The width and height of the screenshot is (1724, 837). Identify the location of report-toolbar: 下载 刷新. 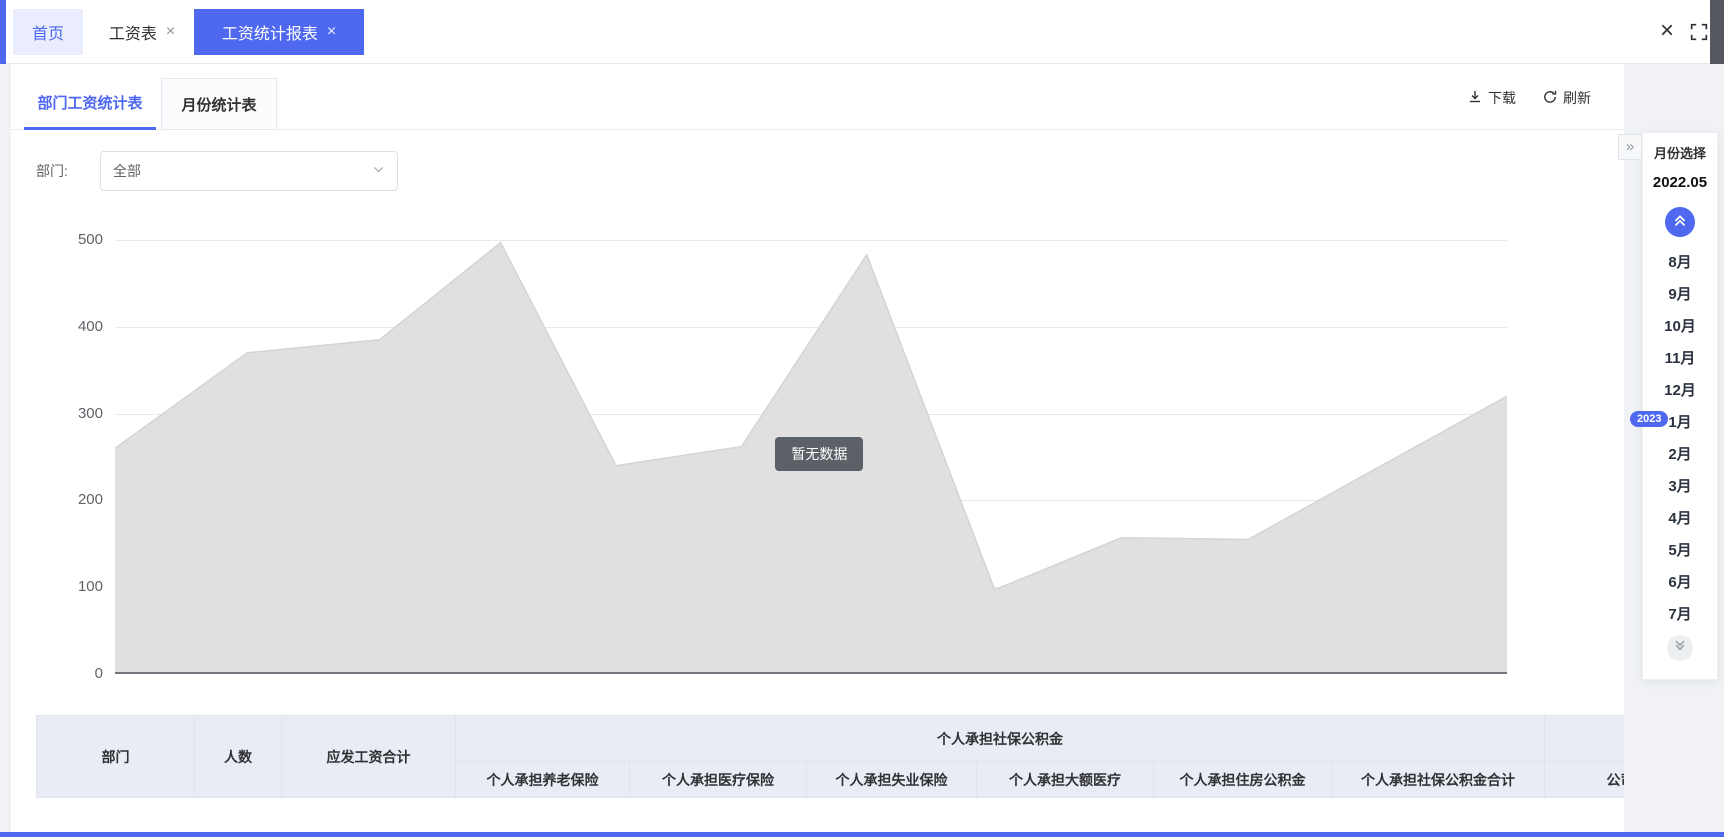
(1529, 98).